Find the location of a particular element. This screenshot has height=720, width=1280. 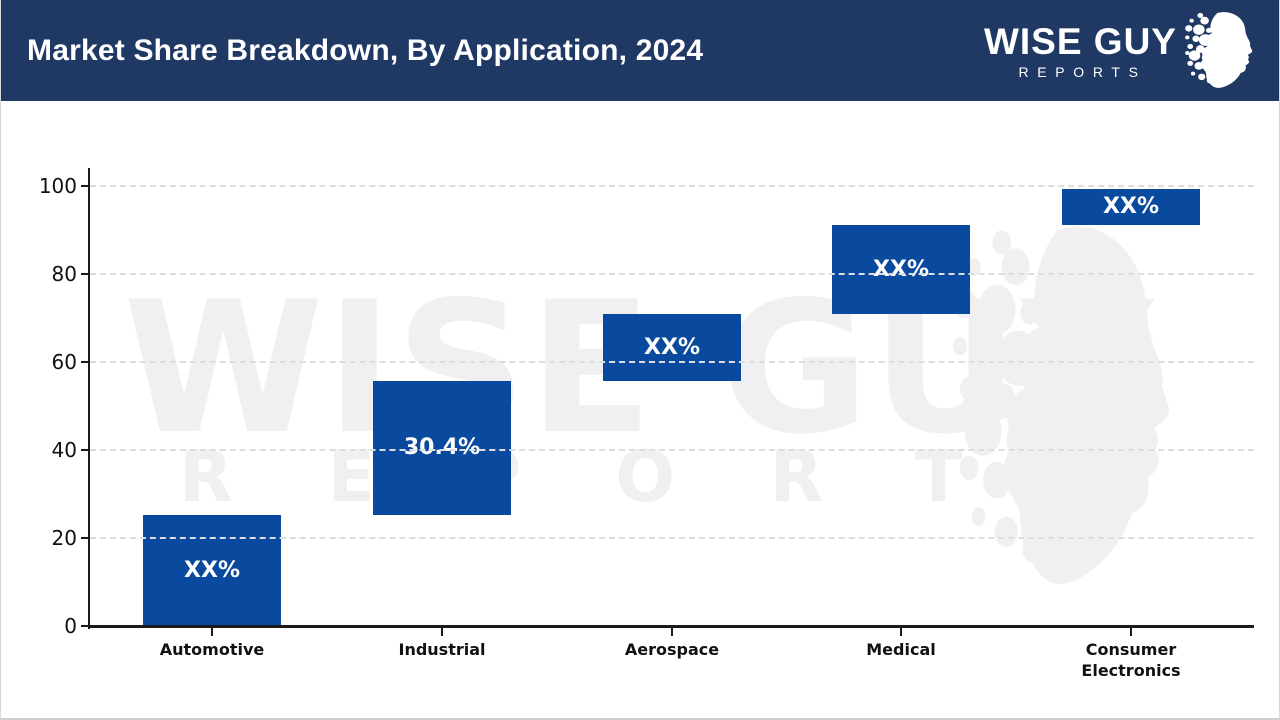

bar-value-label-aerospace: XX% is located at coordinates (672, 347).